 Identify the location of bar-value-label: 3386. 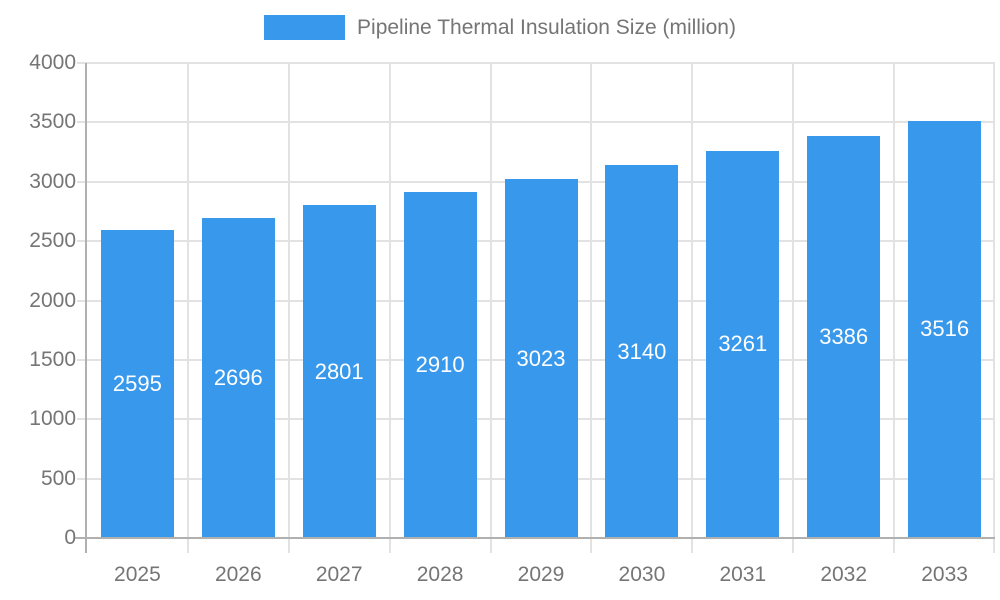
(844, 336).